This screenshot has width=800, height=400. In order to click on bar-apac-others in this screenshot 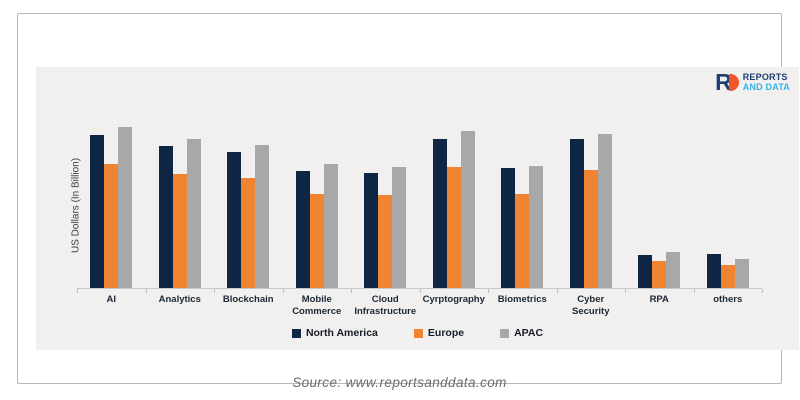, I will do `click(741, 273)`.